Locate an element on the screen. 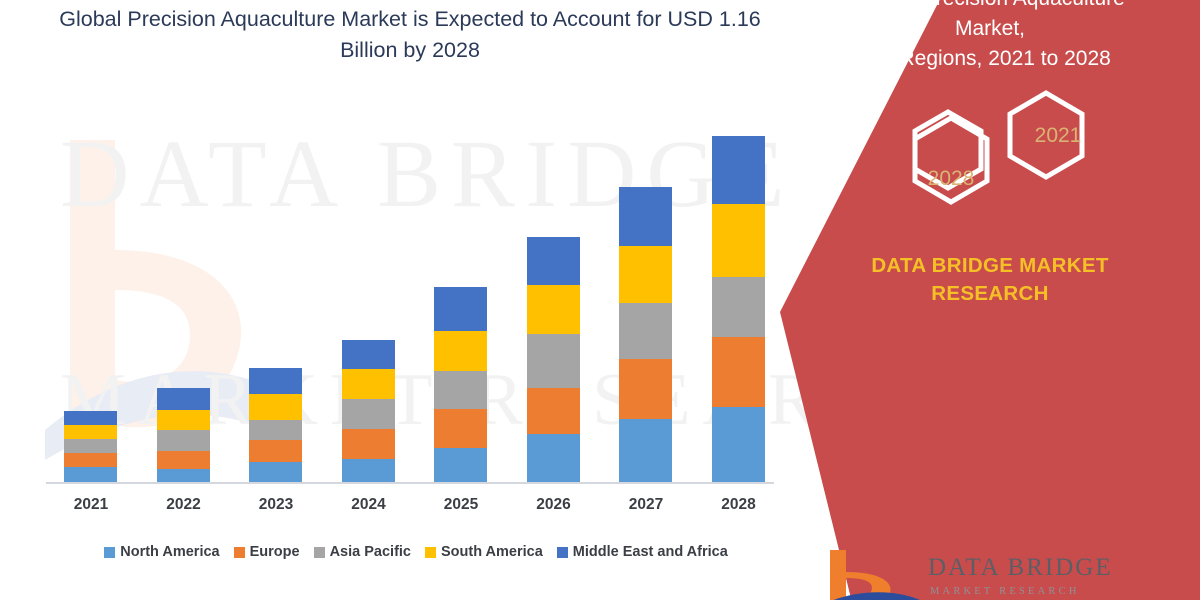 Image resolution: width=1200 pixels, height=600 pixels. x-axis-tick-label: 2027 is located at coordinates (646, 504).